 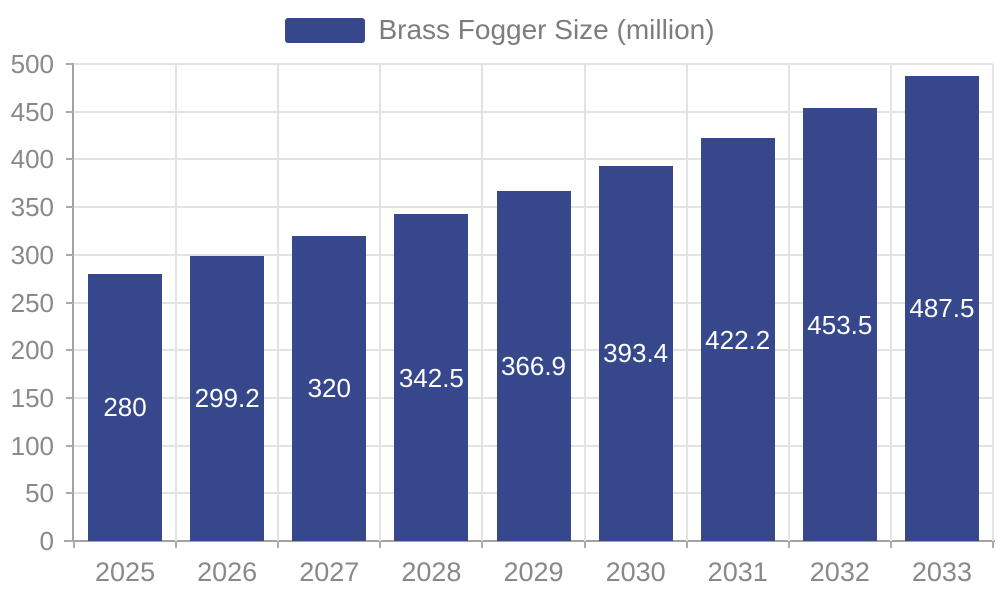 I want to click on bar-value-label: 366.9, so click(x=533, y=366).